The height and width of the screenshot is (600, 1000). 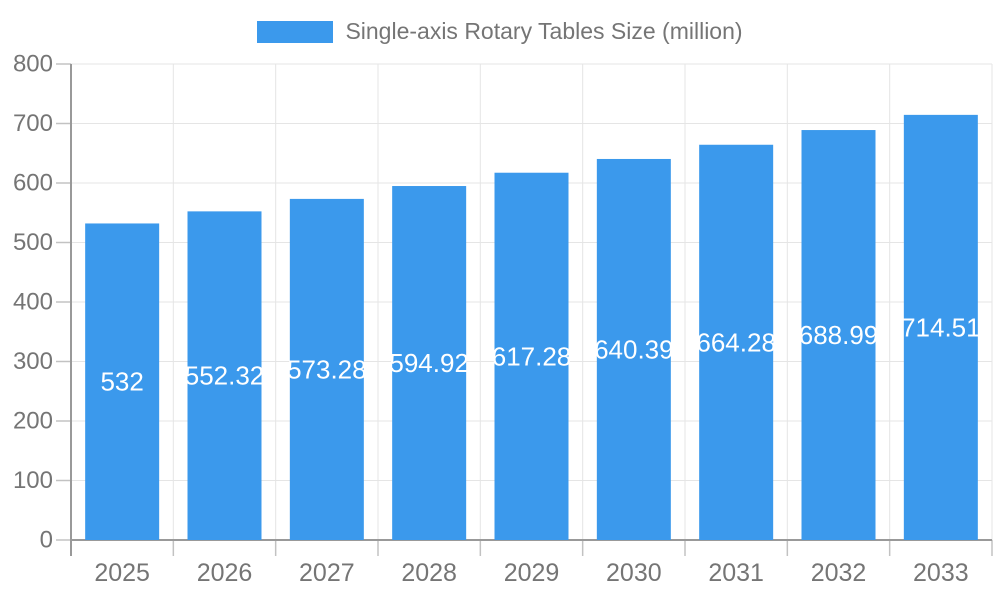 I want to click on bar-2027, so click(x=326, y=369).